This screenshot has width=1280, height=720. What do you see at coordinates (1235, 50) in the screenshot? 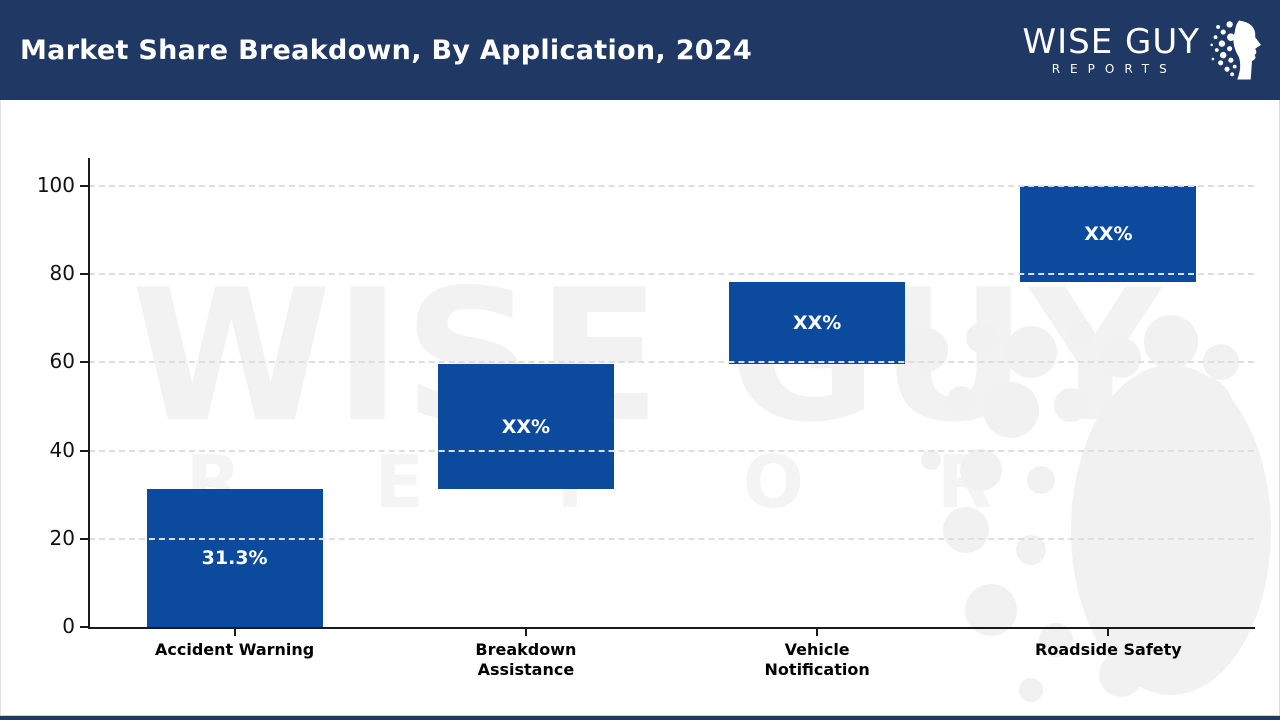
I see `dotted-head-icon` at bounding box center [1235, 50].